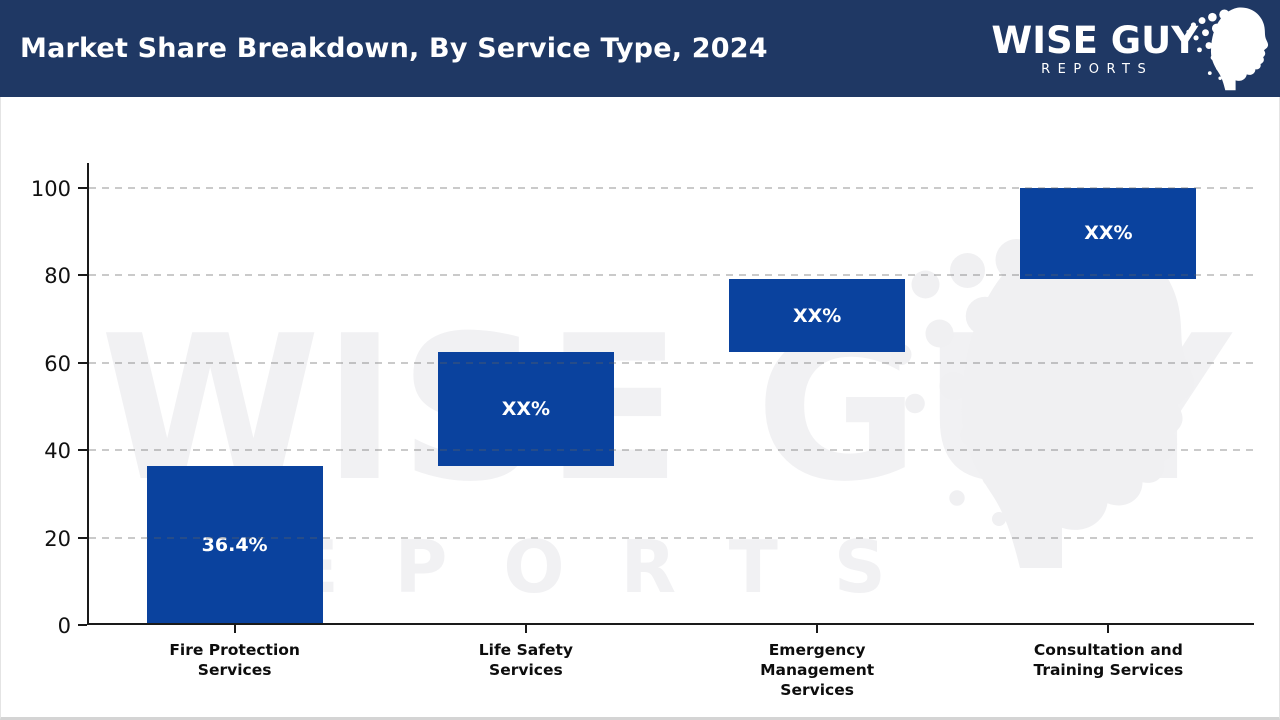 This screenshot has height=720, width=1280. I want to click on logo-tagline: REPORTS, so click(1097, 69).